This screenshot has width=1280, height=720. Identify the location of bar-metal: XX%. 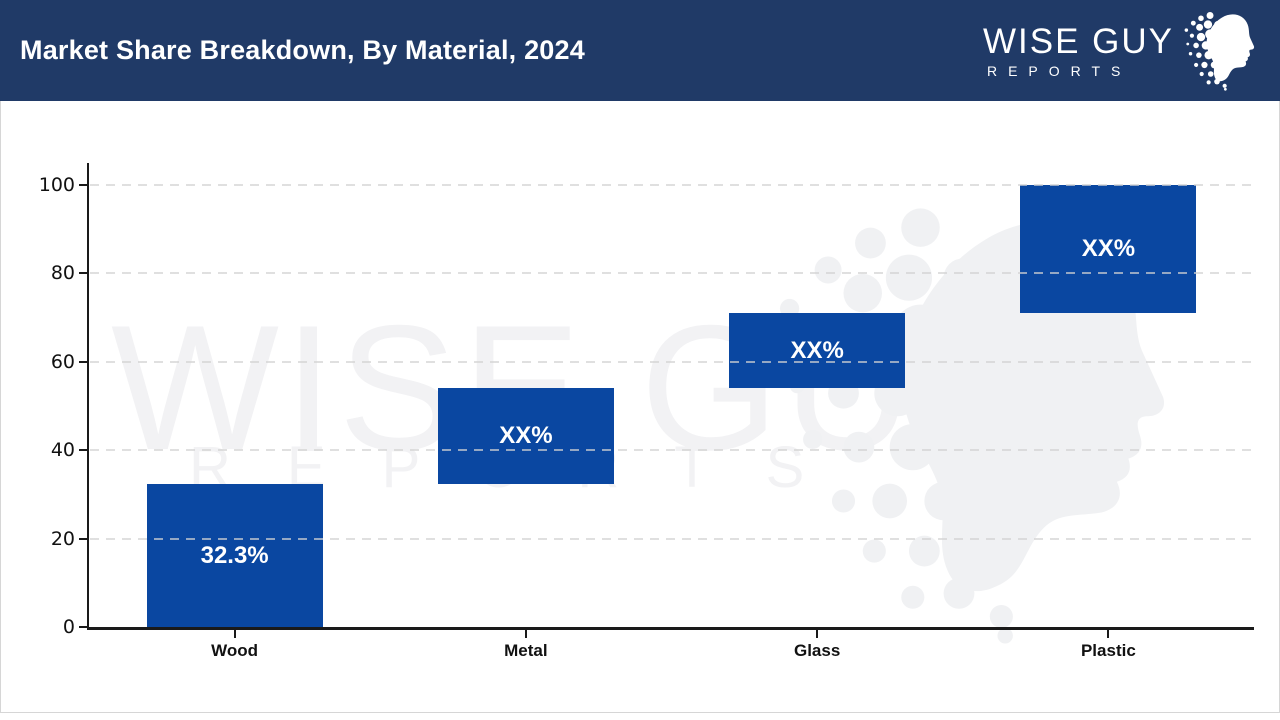
(525, 436).